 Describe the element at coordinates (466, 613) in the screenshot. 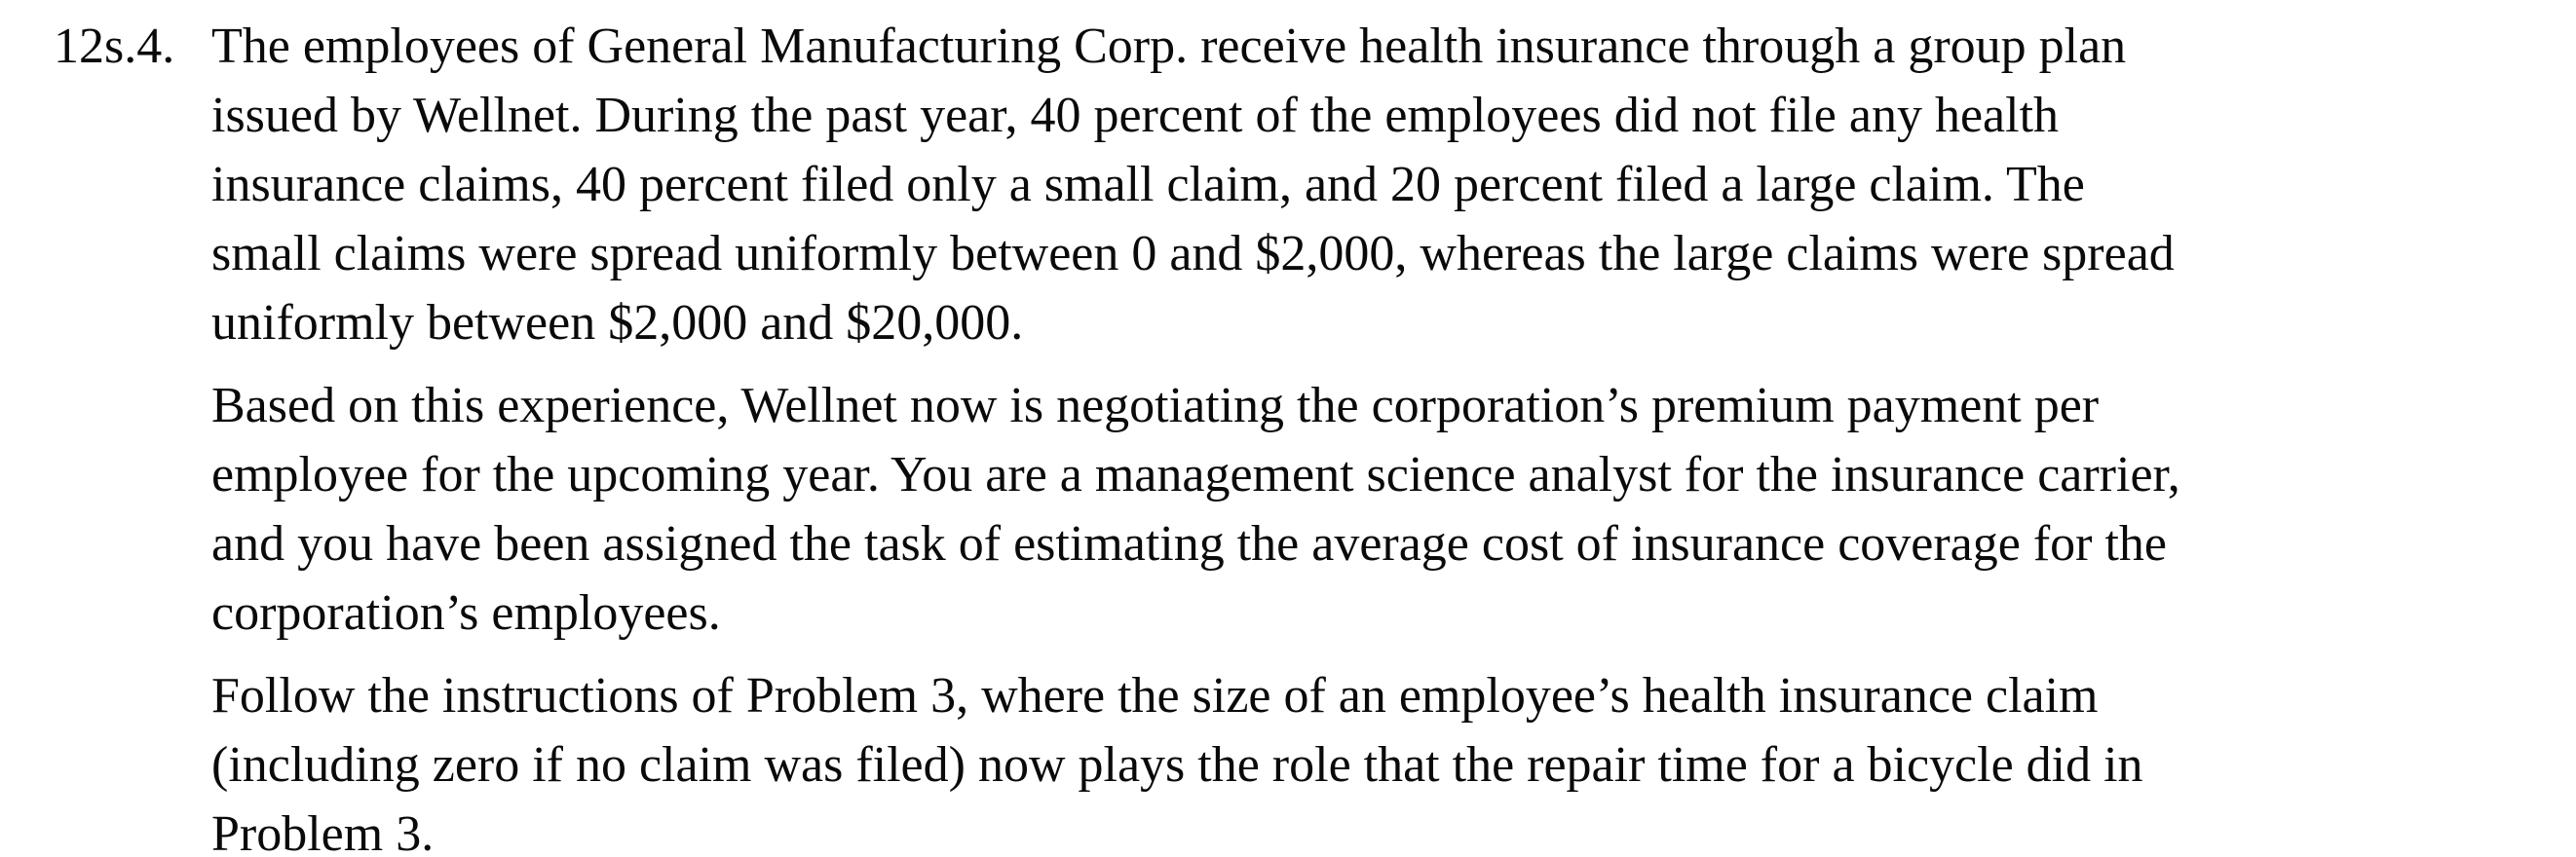

I see `text-line: corporation’s employees.` at that location.